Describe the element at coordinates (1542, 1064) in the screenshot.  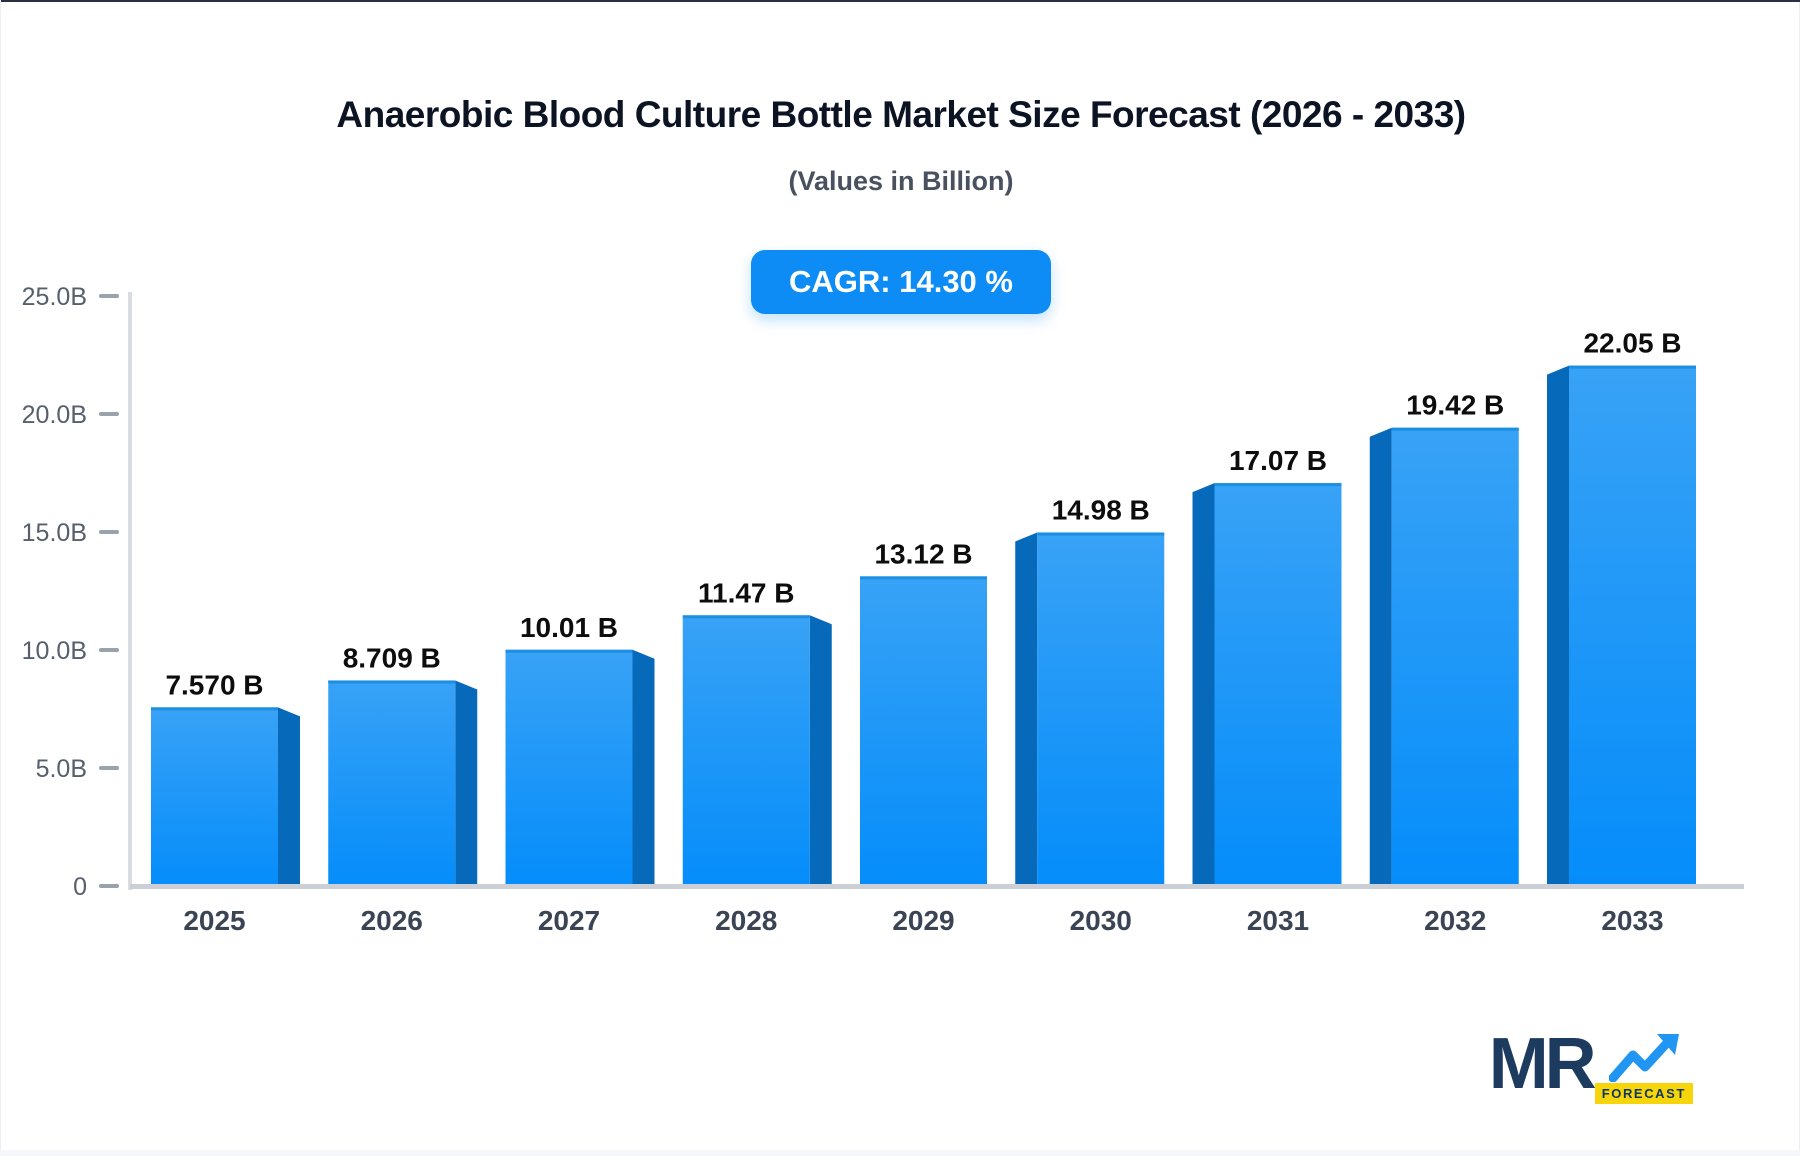
I see `logo-mr-text: MR` at that location.